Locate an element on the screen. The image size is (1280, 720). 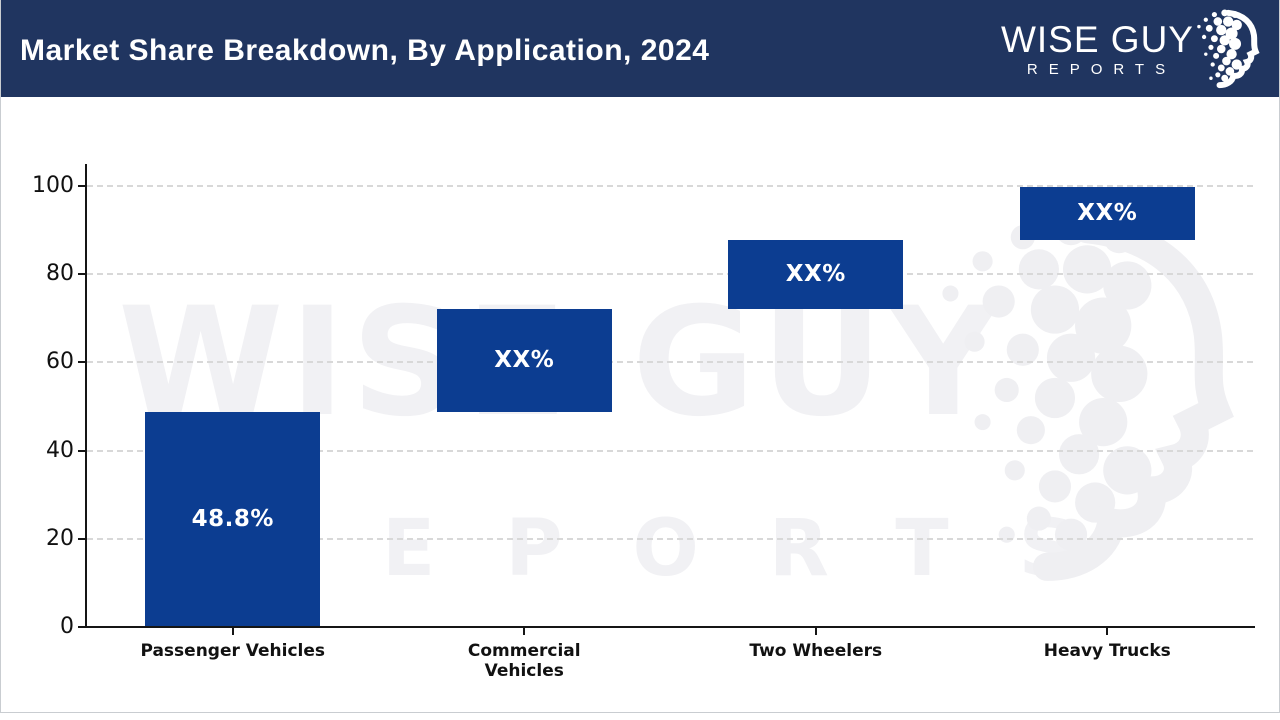
logo-reports-label: REPORTS is located at coordinates (1101, 69).